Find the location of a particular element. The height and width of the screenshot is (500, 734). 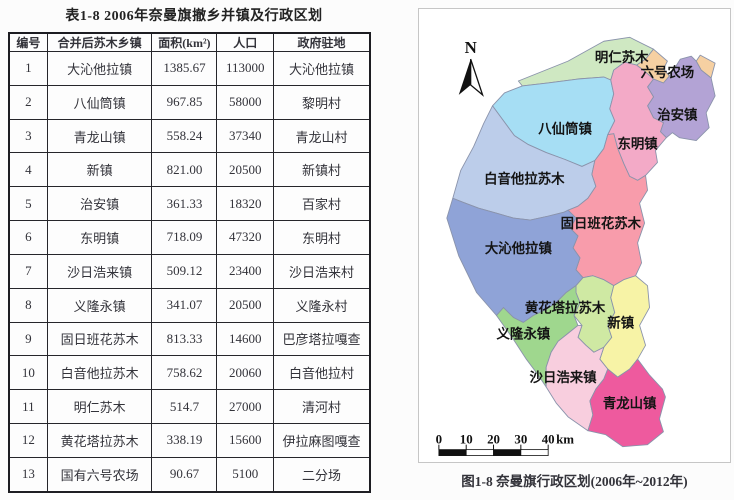

column-header: 编号 is located at coordinates (28, 42).